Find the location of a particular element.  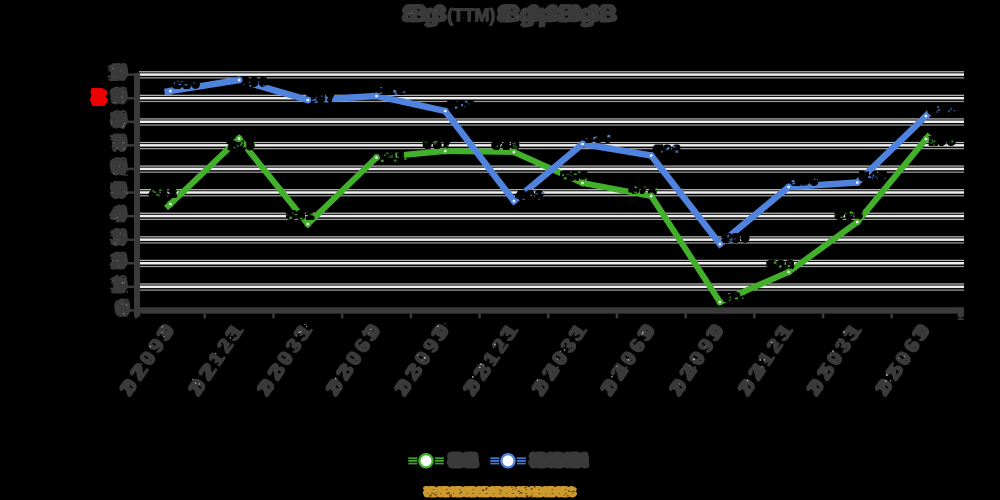

svg-text: 46.60 is located at coordinates (529, 196).